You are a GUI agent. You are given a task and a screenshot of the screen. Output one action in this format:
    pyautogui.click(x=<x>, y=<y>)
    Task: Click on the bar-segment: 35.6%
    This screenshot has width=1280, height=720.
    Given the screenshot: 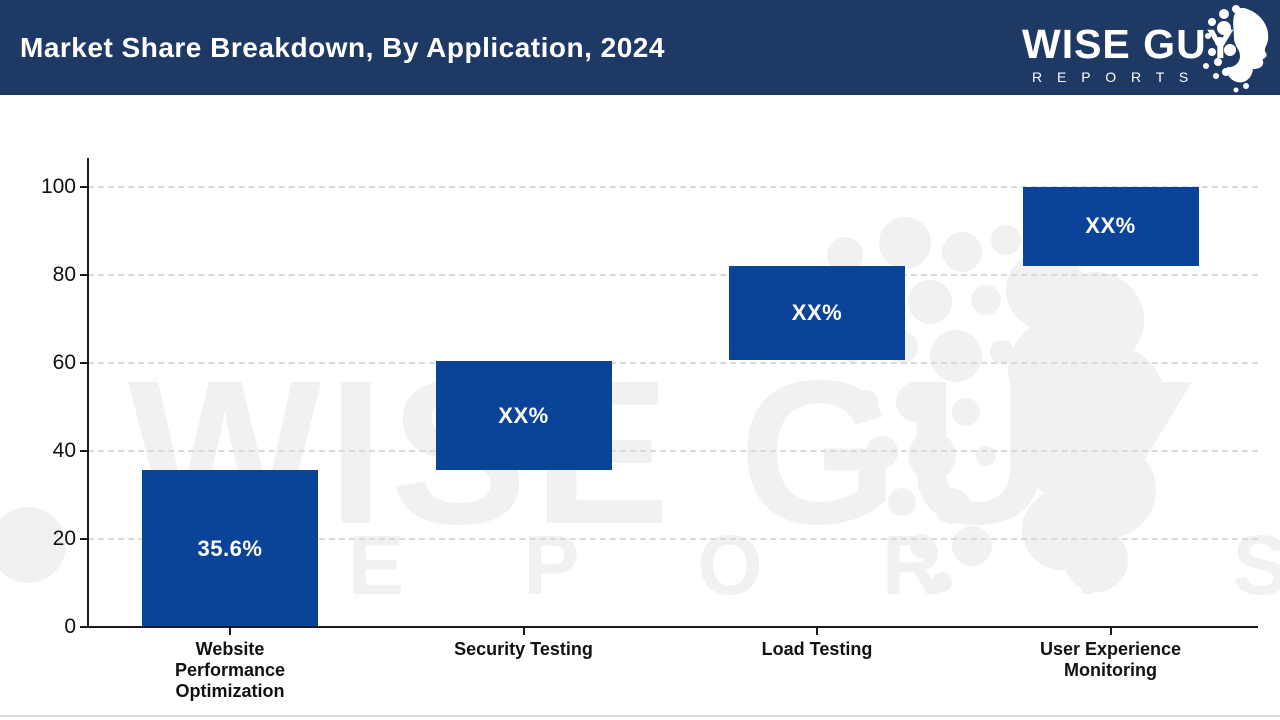 What is the action you would take?
    pyautogui.click(x=230, y=548)
    